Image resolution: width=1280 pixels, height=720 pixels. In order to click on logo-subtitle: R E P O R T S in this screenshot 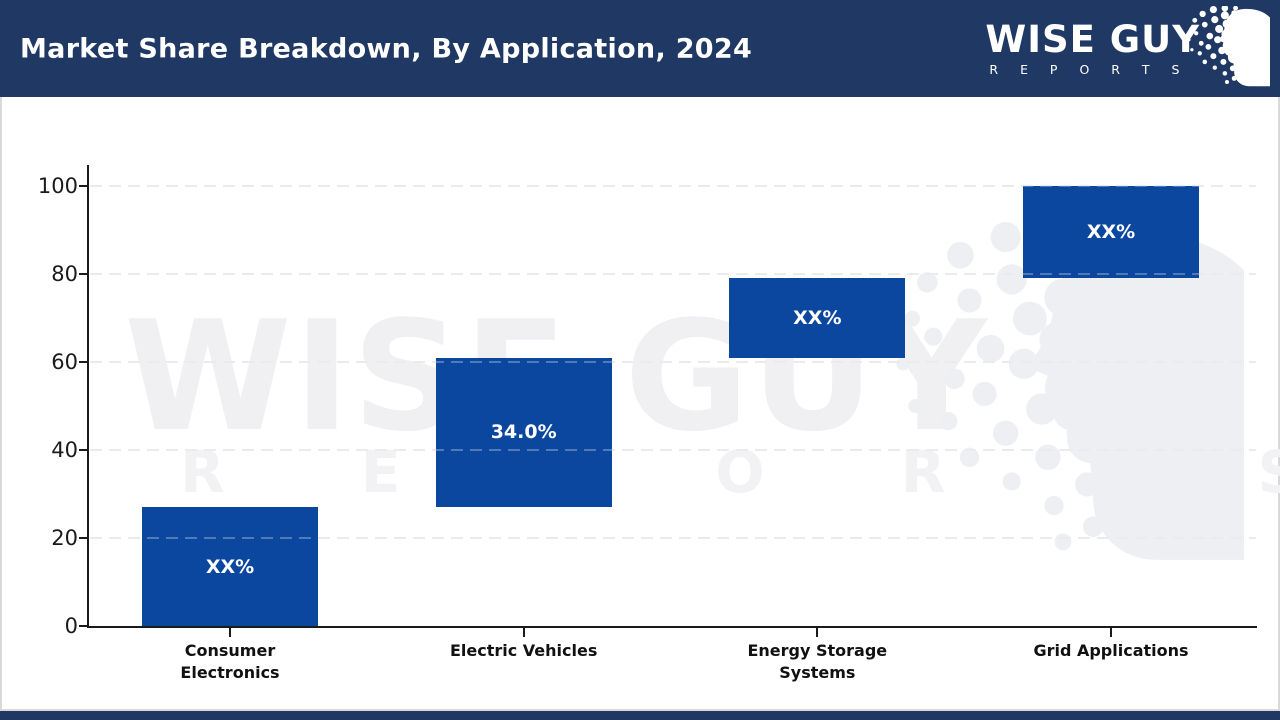, I will do `click(1089, 69)`.